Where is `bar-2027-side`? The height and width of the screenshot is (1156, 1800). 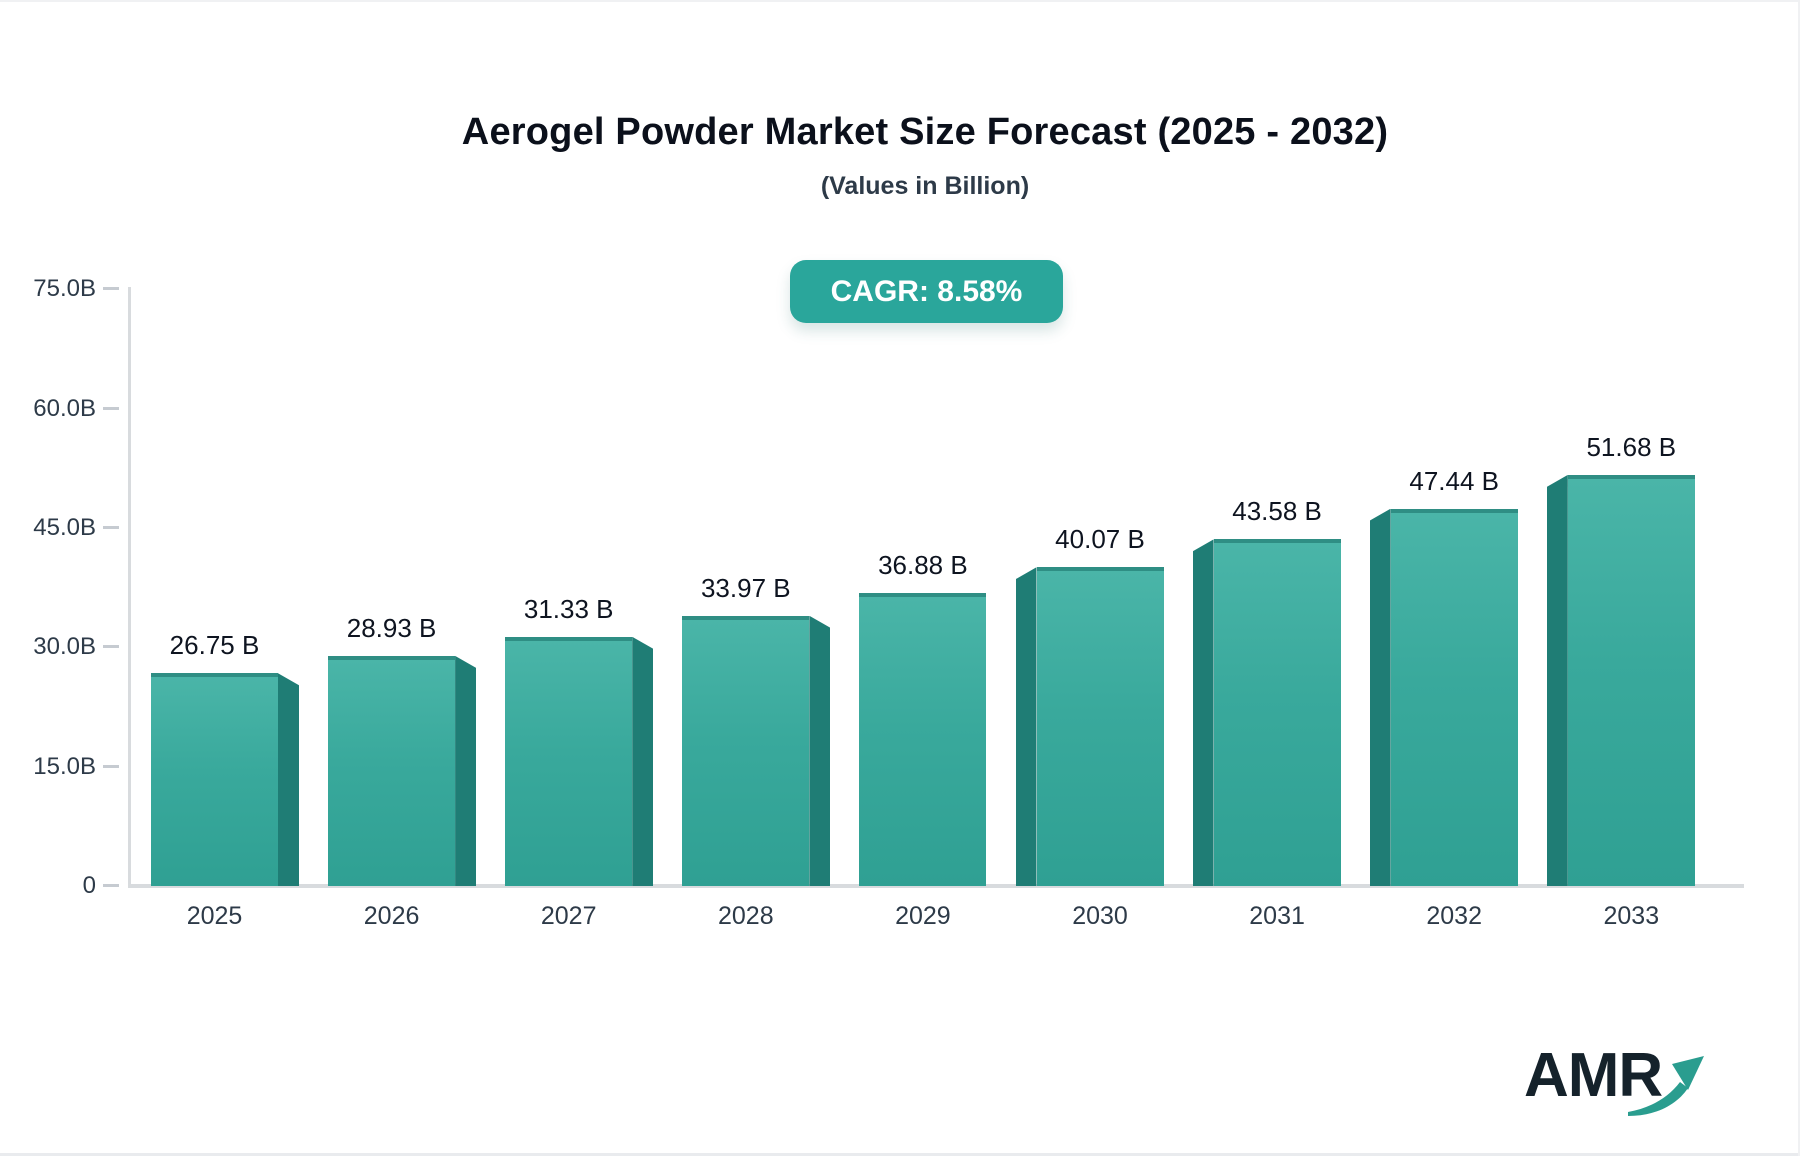
bar-2027-side is located at coordinates (643, 761).